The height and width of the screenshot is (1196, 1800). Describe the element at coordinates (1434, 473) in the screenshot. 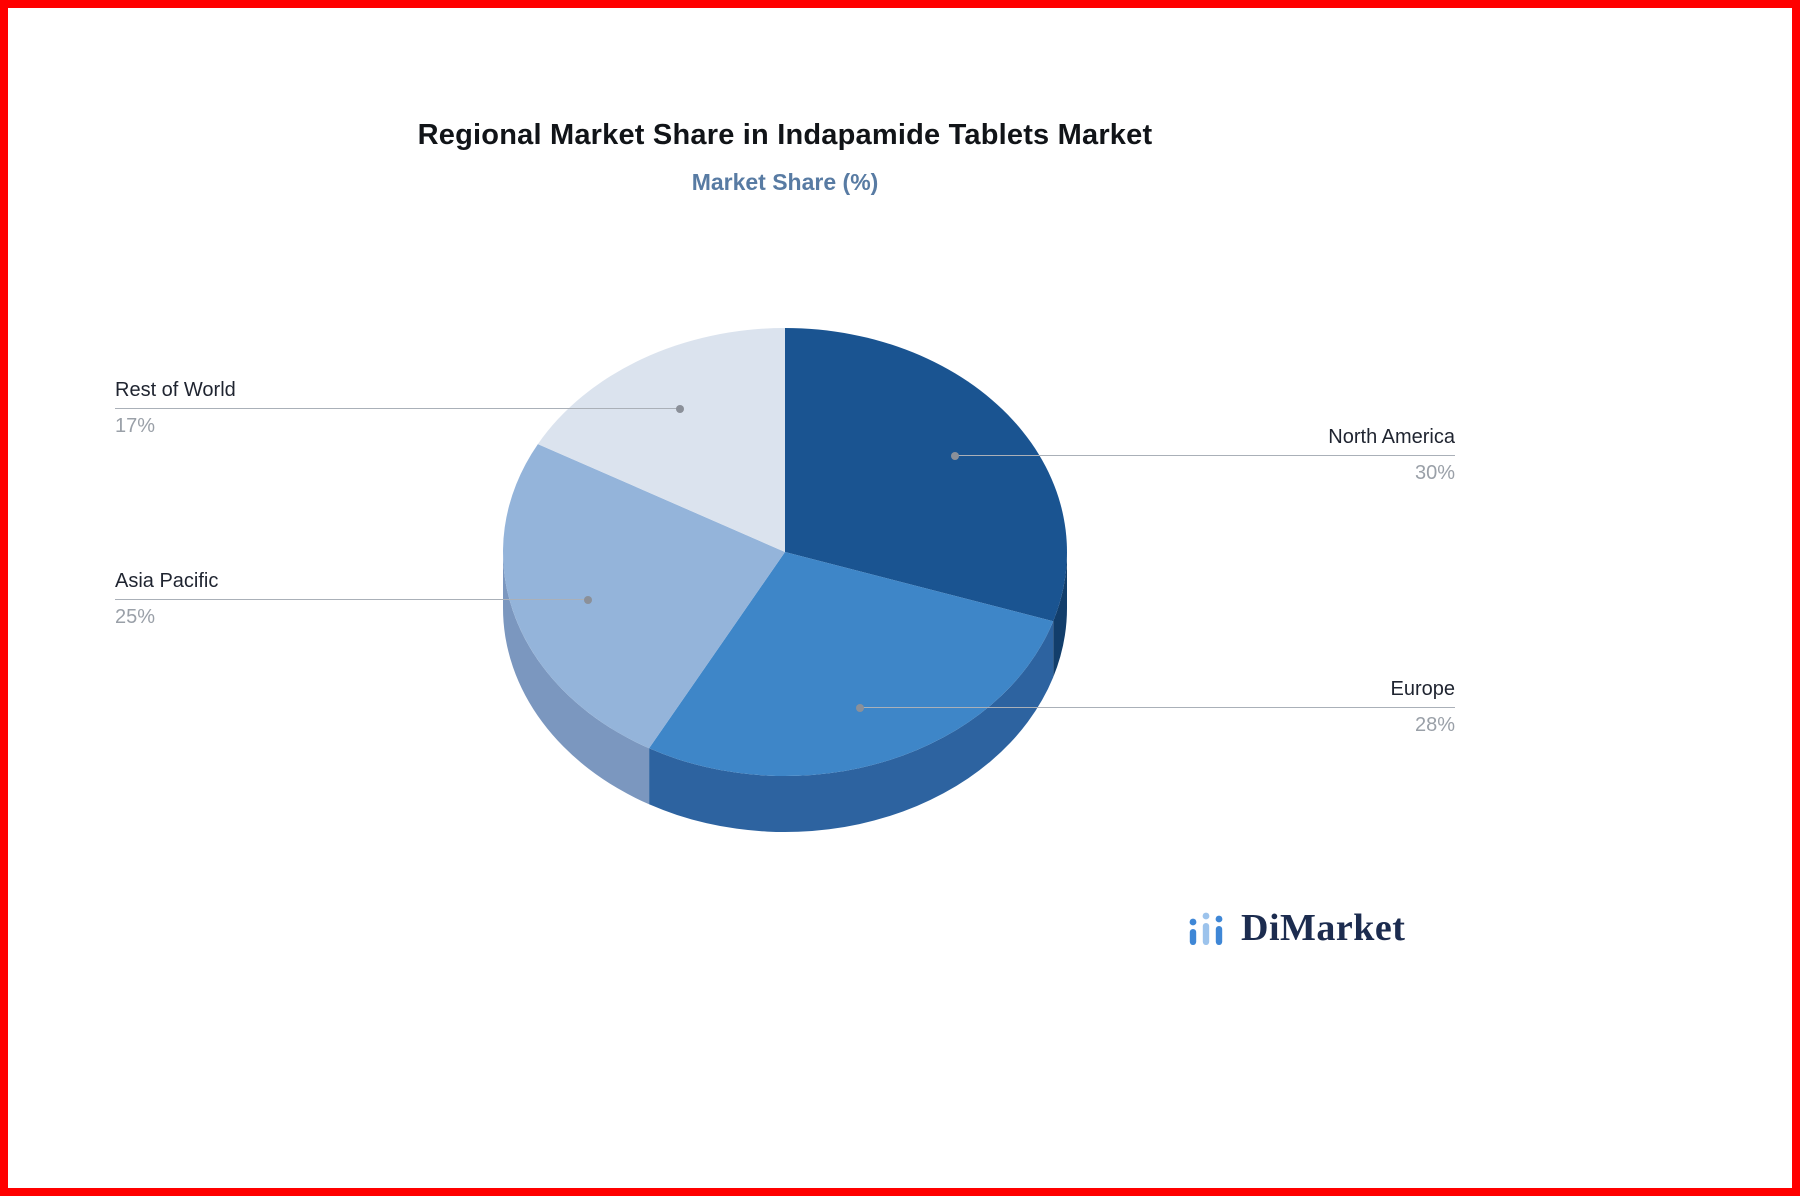

I see `slice-percent-north-america: 30%` at that location.